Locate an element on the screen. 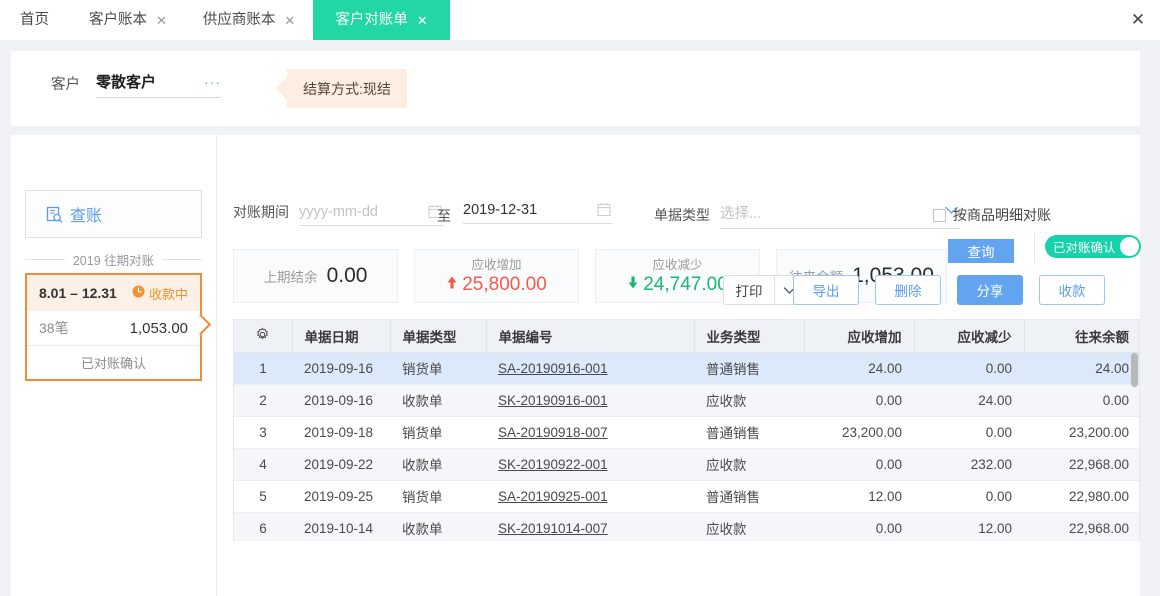  scrollbar-thumb is located at coordinates (1134, 370).